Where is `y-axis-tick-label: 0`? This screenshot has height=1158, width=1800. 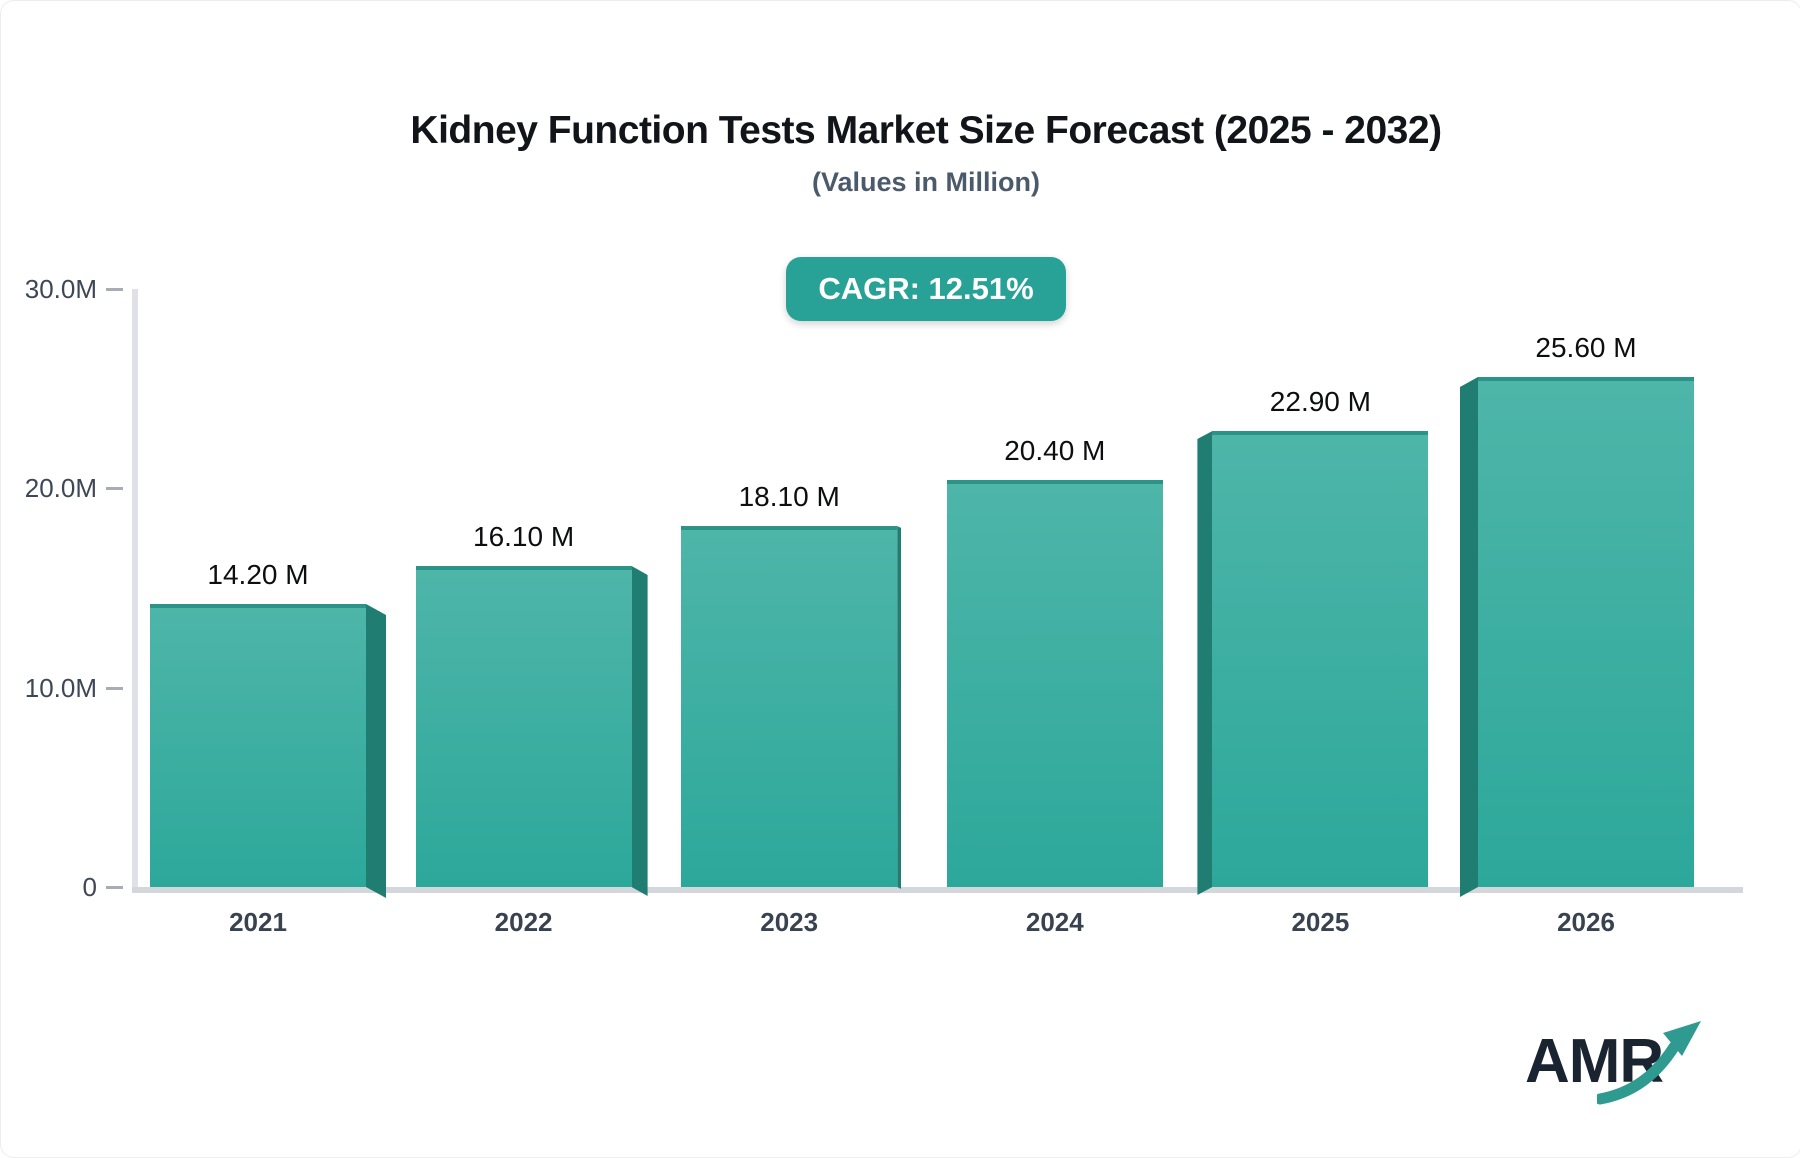
y-axis-tick-label: 0 is located at coordinates (89, 887).